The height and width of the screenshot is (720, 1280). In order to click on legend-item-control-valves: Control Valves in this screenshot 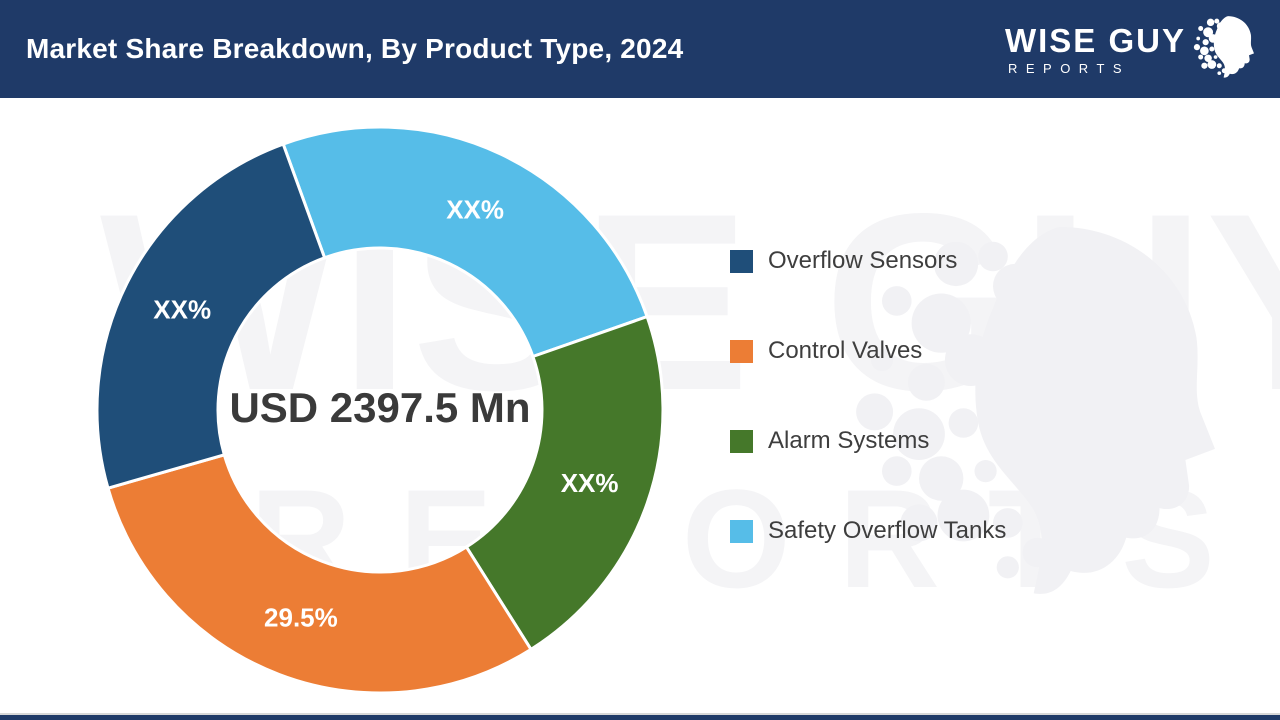, I will do `click(868, 351)`.